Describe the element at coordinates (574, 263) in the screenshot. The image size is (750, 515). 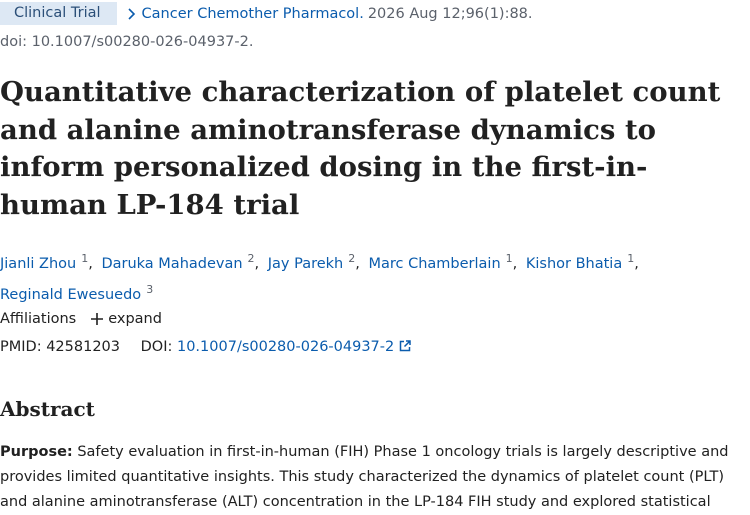
I see `author-link: Kishor Bhatia` at that location.